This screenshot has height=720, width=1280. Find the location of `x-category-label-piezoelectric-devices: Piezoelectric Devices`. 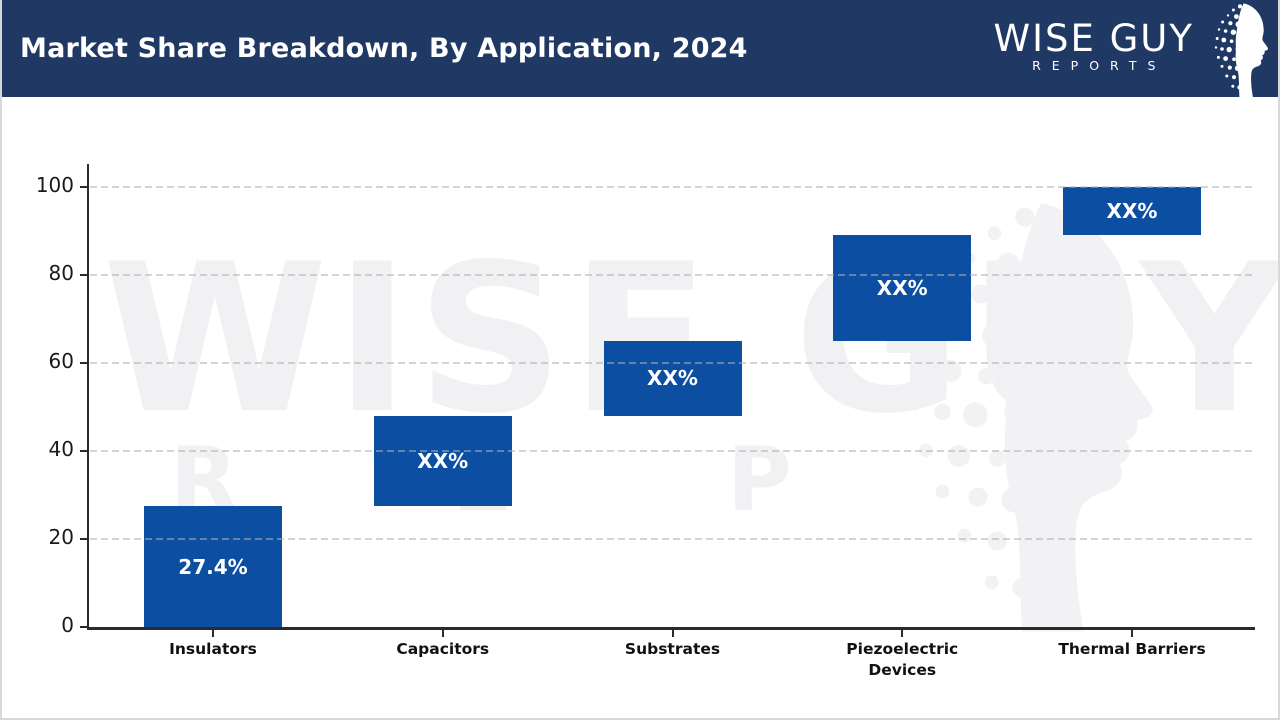

x-category-label-piezoelectric-devices: Piezoelectric Devices is located at coordinates (902, 659).